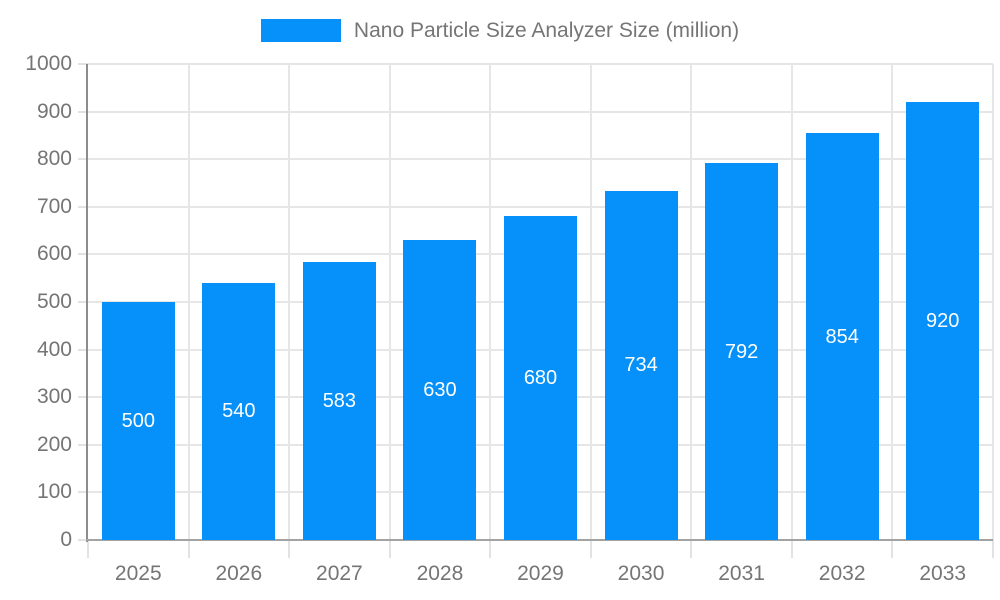 This screenshot has height=600, width=1000. Describe the element at coordinates (66, 539) in the screenshot. I see `y-axis-label: 0` at that location.